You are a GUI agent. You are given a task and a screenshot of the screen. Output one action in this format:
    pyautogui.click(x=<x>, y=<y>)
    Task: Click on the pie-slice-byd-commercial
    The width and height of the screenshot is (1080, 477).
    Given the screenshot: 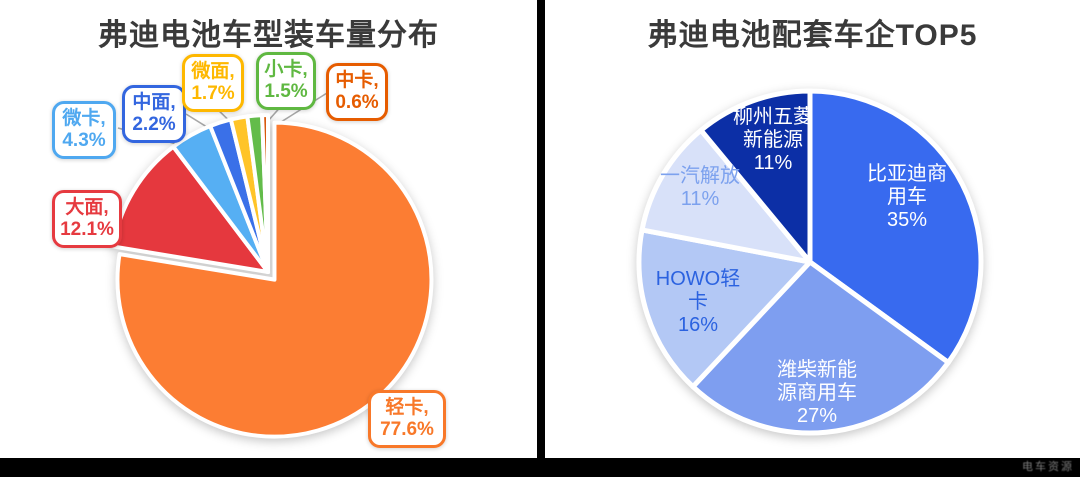 What is the action you would take?
    pyautogui.click(x=895, y=227)
    